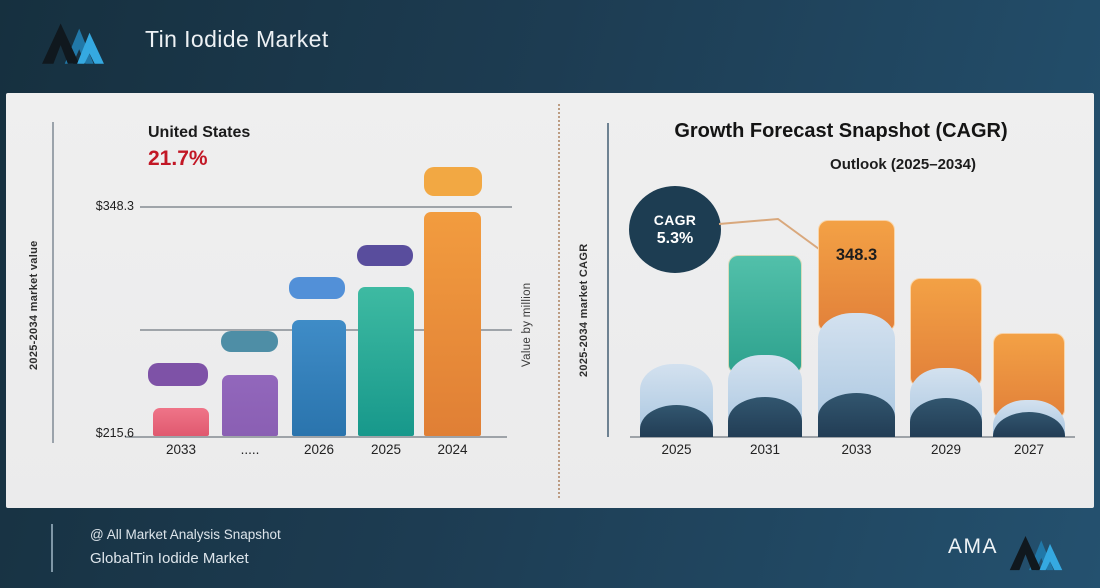 The width and height of the screenshot is (1100, 588). What do you see at coordinates (1029, 449) in the screenshot?
I see `xlabel-2027: 2027` at bounding box center [1029, 449].